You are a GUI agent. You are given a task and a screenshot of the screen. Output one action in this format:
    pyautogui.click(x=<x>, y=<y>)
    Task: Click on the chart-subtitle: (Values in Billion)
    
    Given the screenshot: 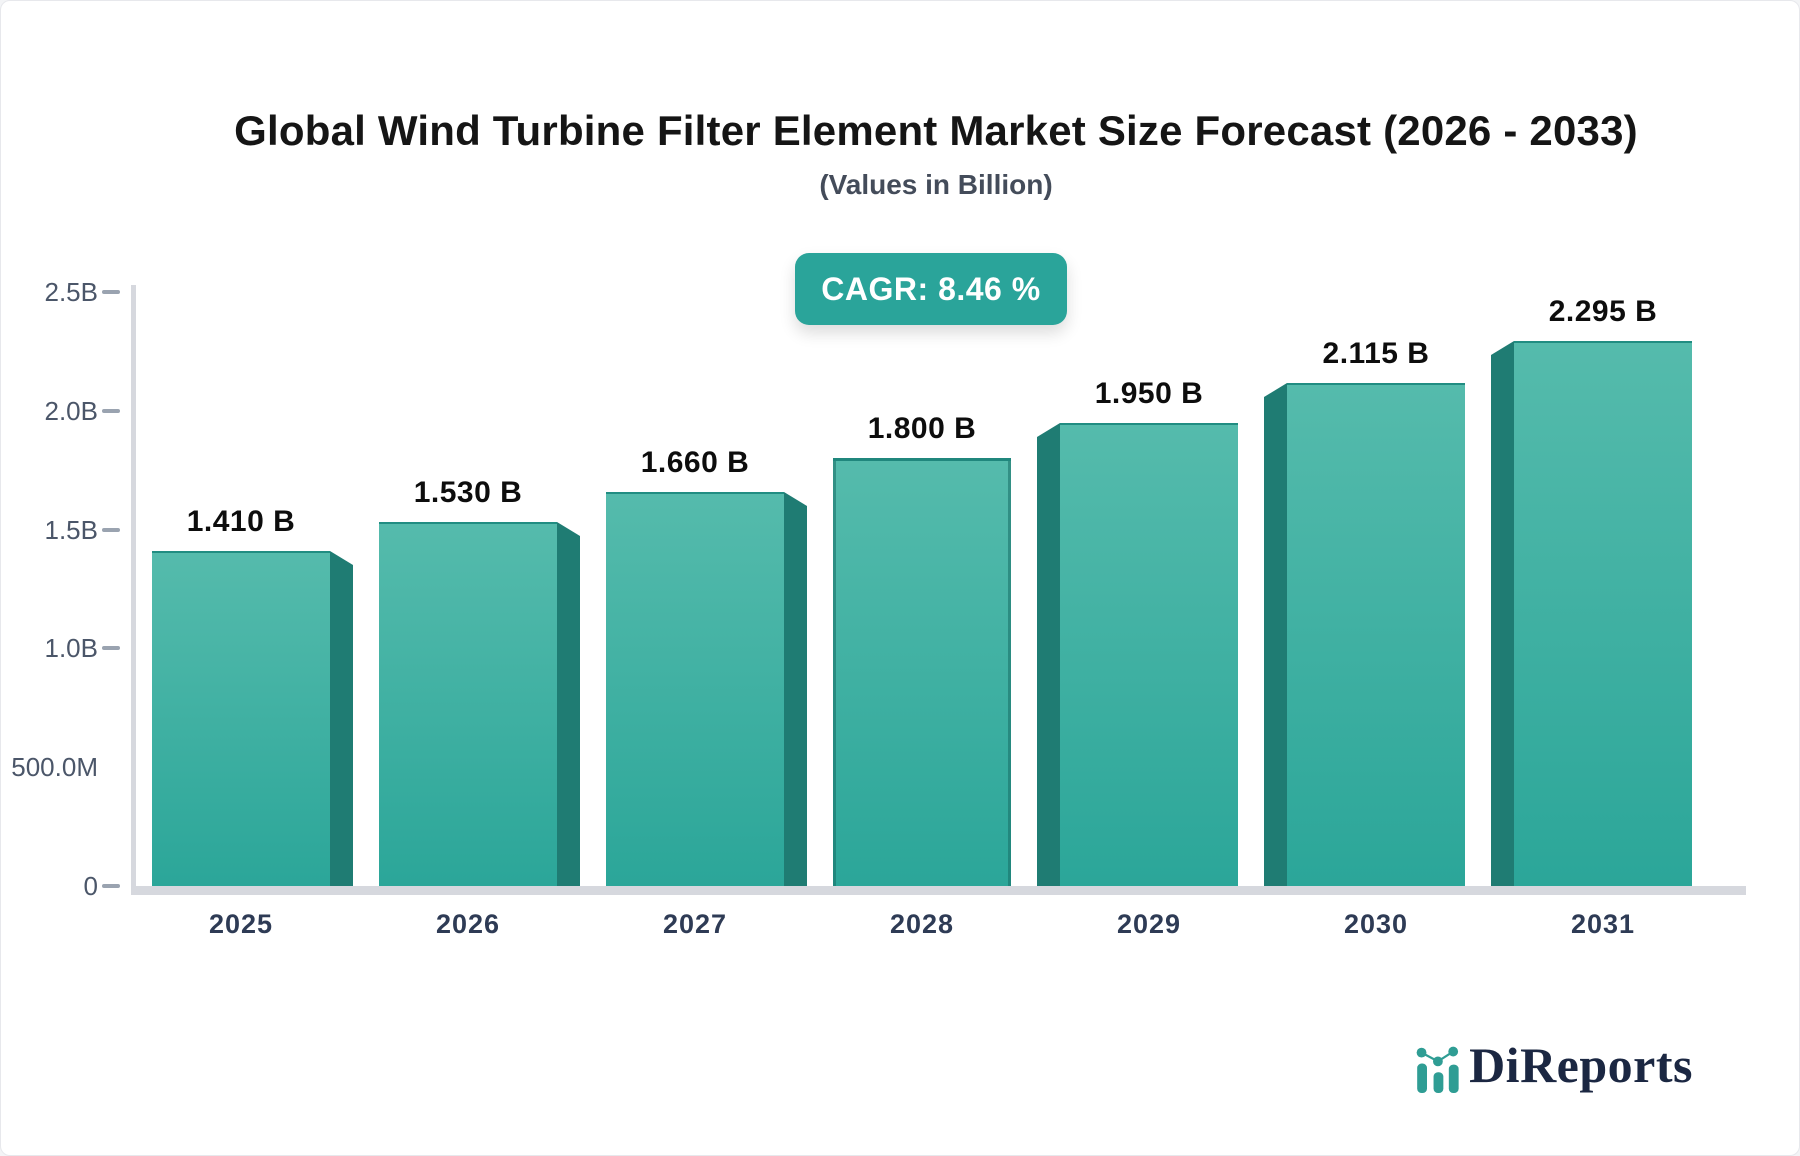 What is the action you would take?
    pyautogui.click(x=936, y=184)
    